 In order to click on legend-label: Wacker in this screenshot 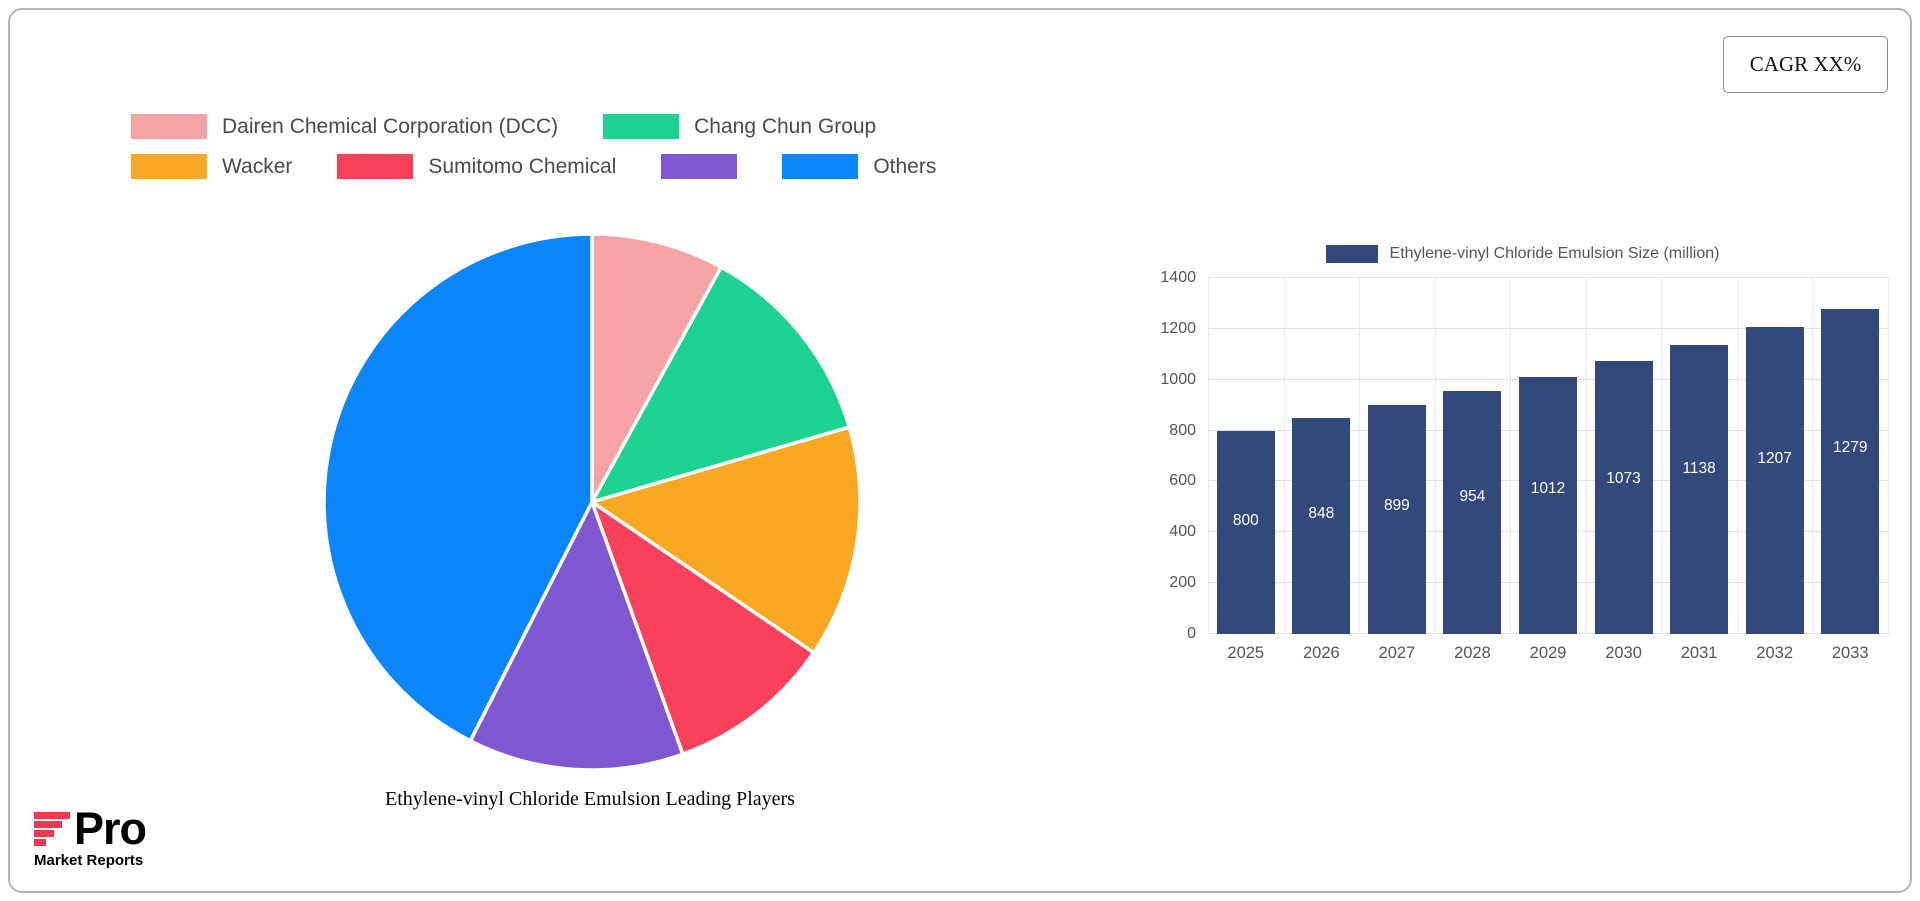, I will do `click(257, 166)`.